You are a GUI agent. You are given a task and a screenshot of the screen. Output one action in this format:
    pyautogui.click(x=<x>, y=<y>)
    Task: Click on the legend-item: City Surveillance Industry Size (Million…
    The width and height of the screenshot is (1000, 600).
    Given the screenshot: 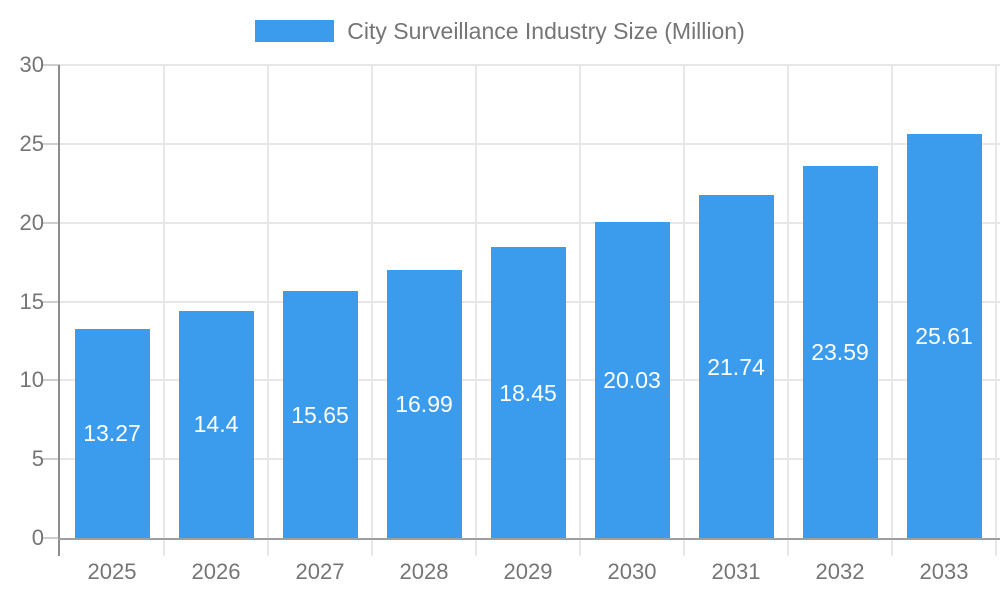 What is the action you would take?
    pyautogui.click(x=500, y=31)
    